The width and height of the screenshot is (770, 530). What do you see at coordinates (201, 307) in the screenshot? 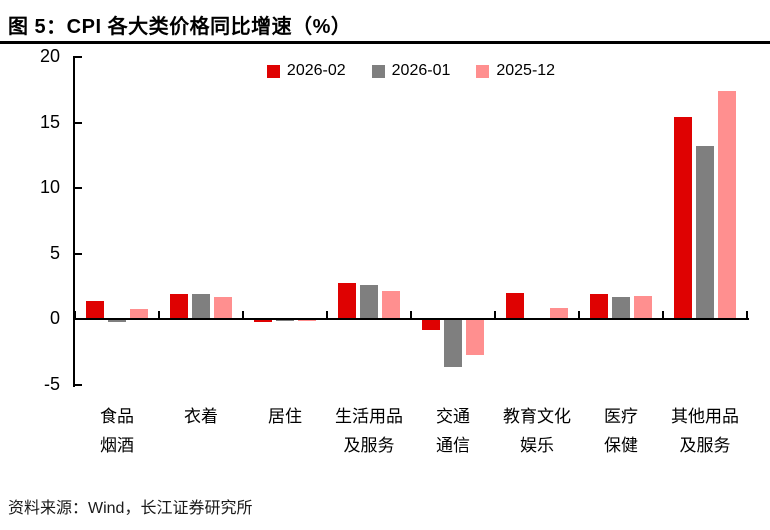
I see `bar-2026-01-group2` at bounding box center [201, 307].